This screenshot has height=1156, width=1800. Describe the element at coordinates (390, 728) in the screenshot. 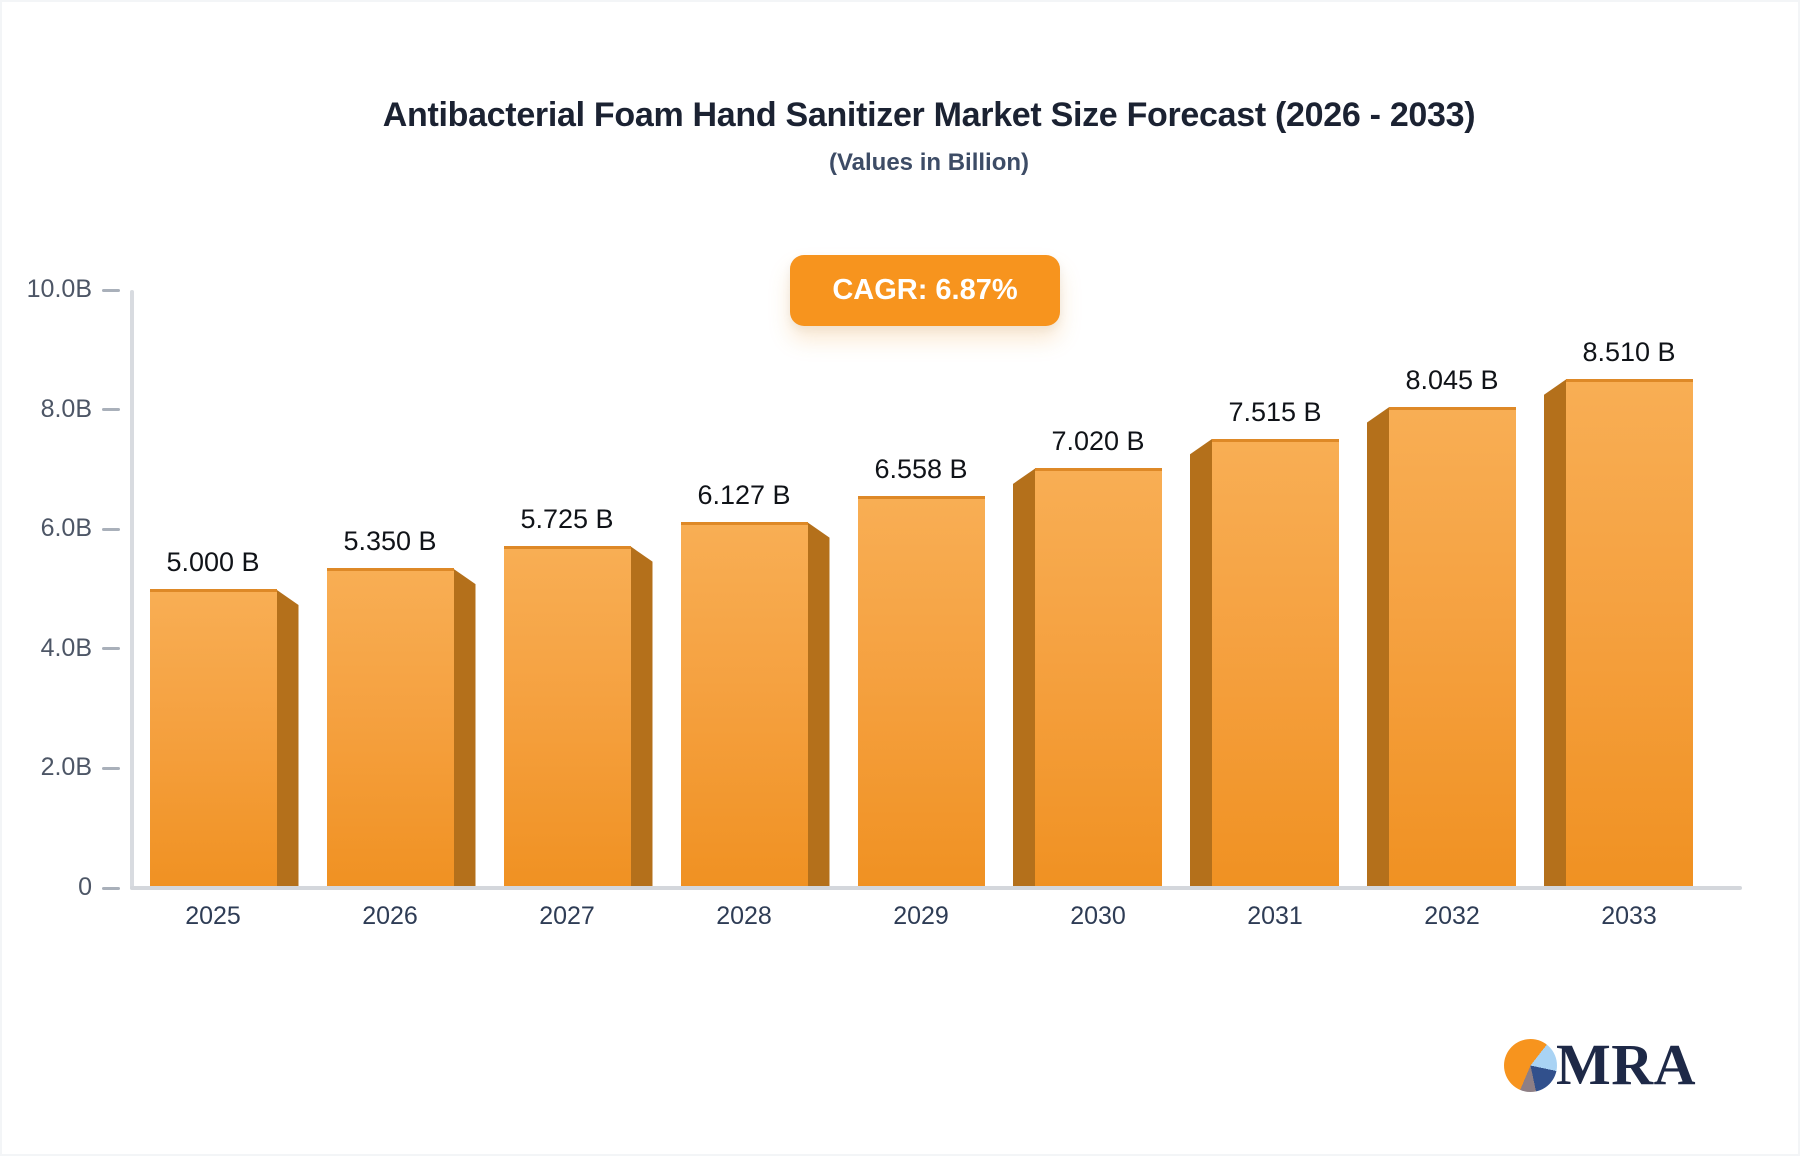

I see `bar-2026` at that location.